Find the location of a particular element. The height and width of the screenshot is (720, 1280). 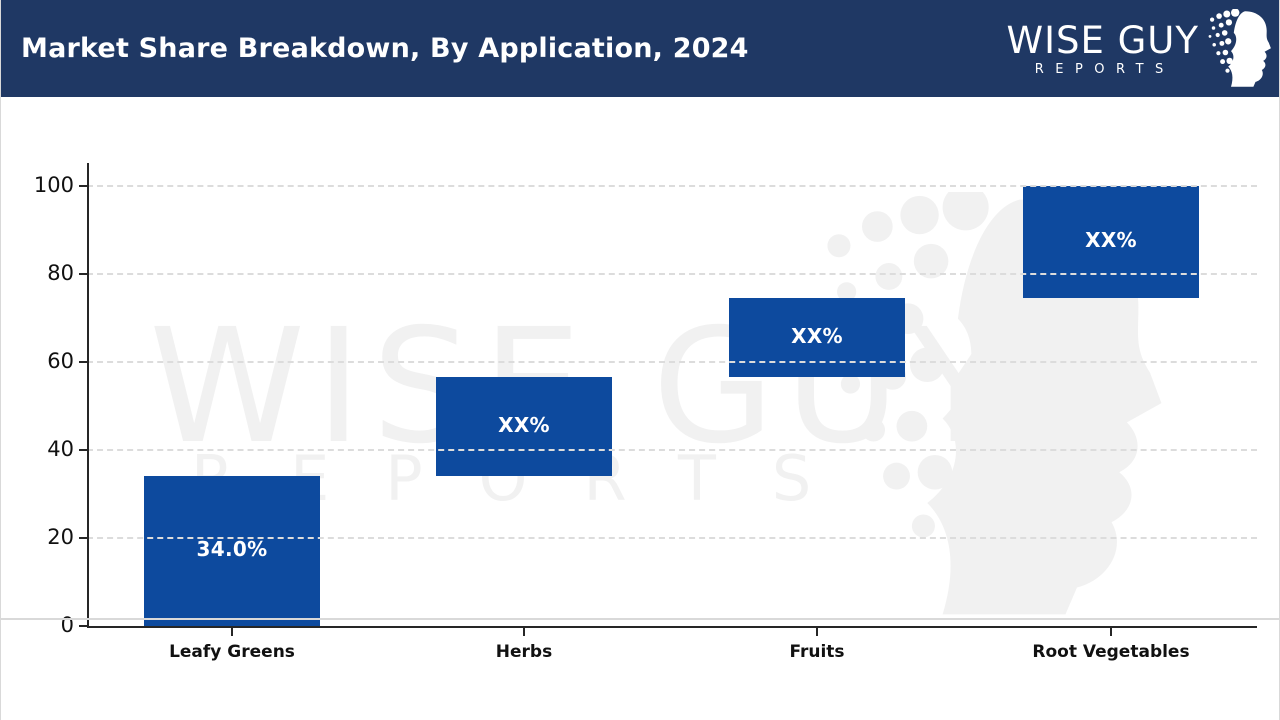

brand-logo: WISE GUY REPORTS is located at coordinates (1140, 48).